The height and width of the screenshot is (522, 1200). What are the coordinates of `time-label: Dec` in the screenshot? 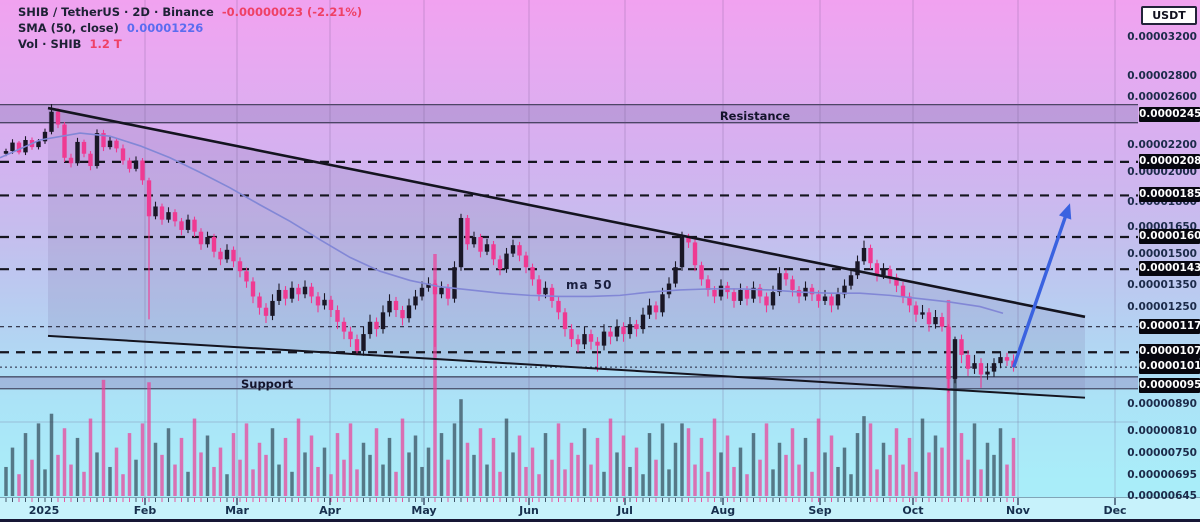 It's located at (1115, 510).